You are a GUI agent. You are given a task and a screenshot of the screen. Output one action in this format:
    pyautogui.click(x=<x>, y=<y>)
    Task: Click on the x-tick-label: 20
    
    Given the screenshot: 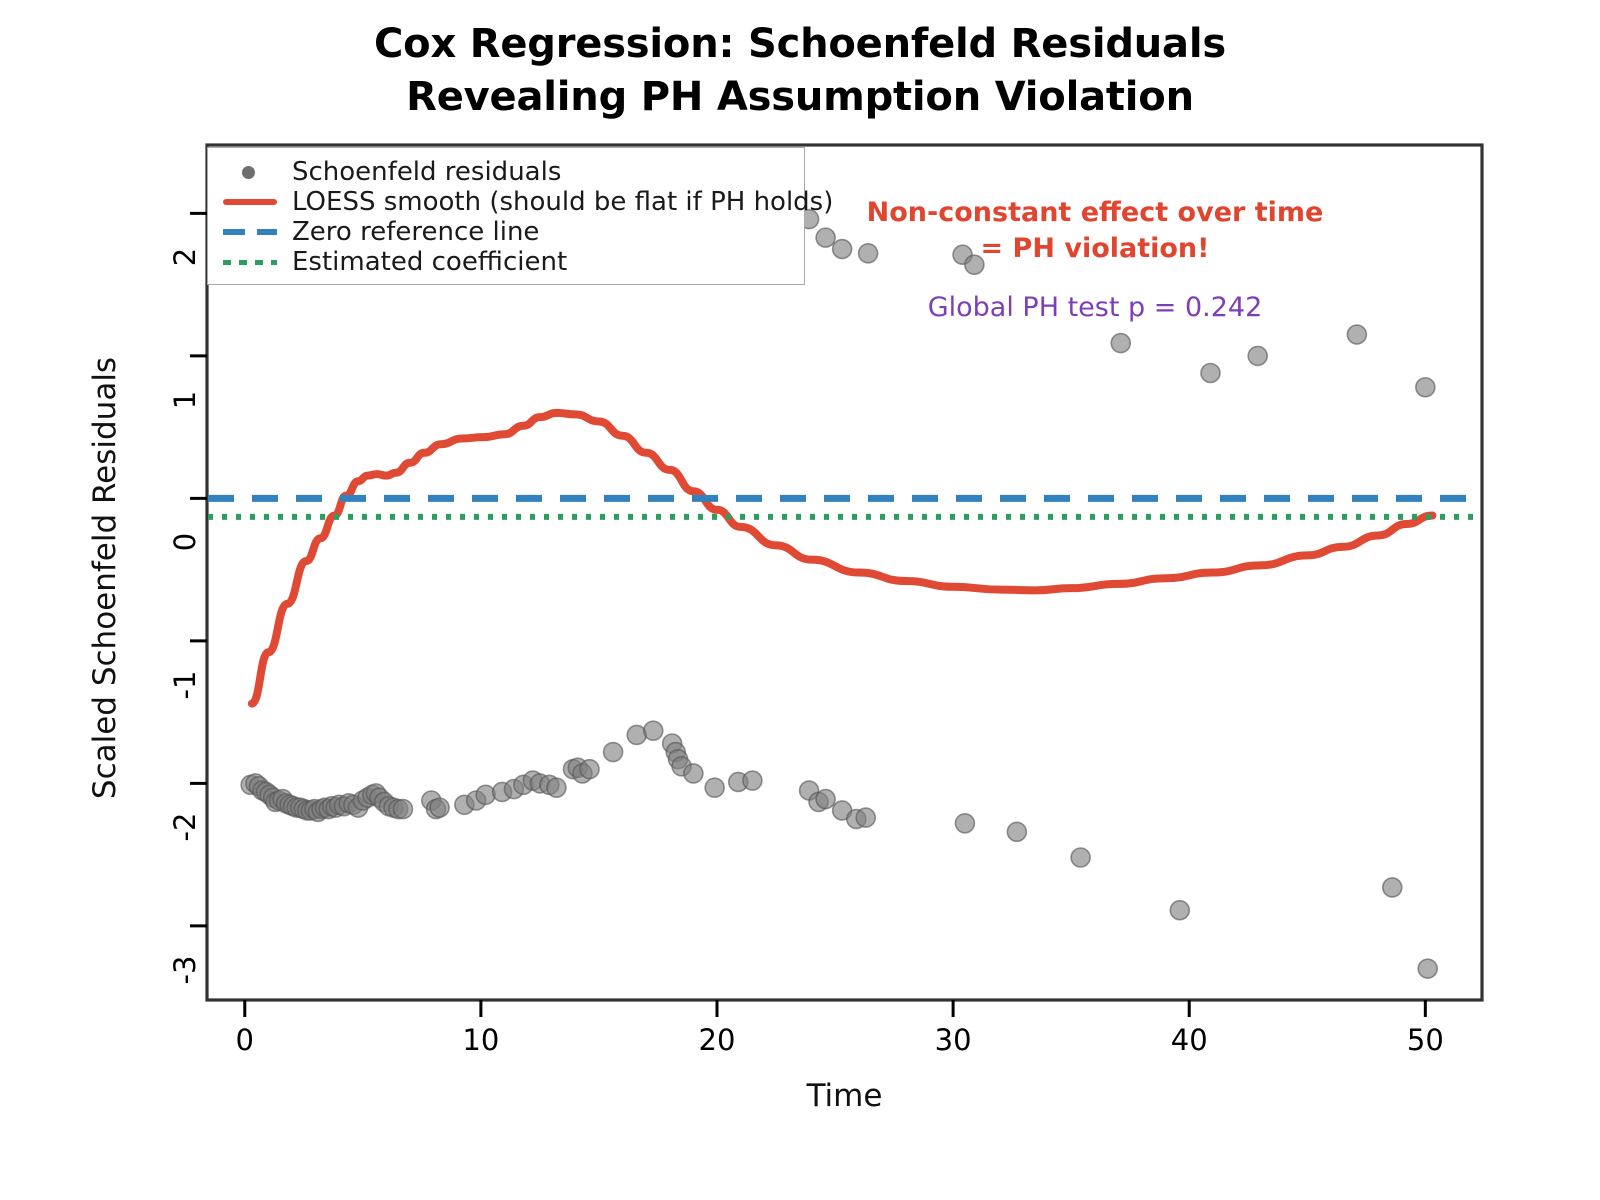 What is the action you would take?
    pyautogui.click(x=717, y=1040)
    